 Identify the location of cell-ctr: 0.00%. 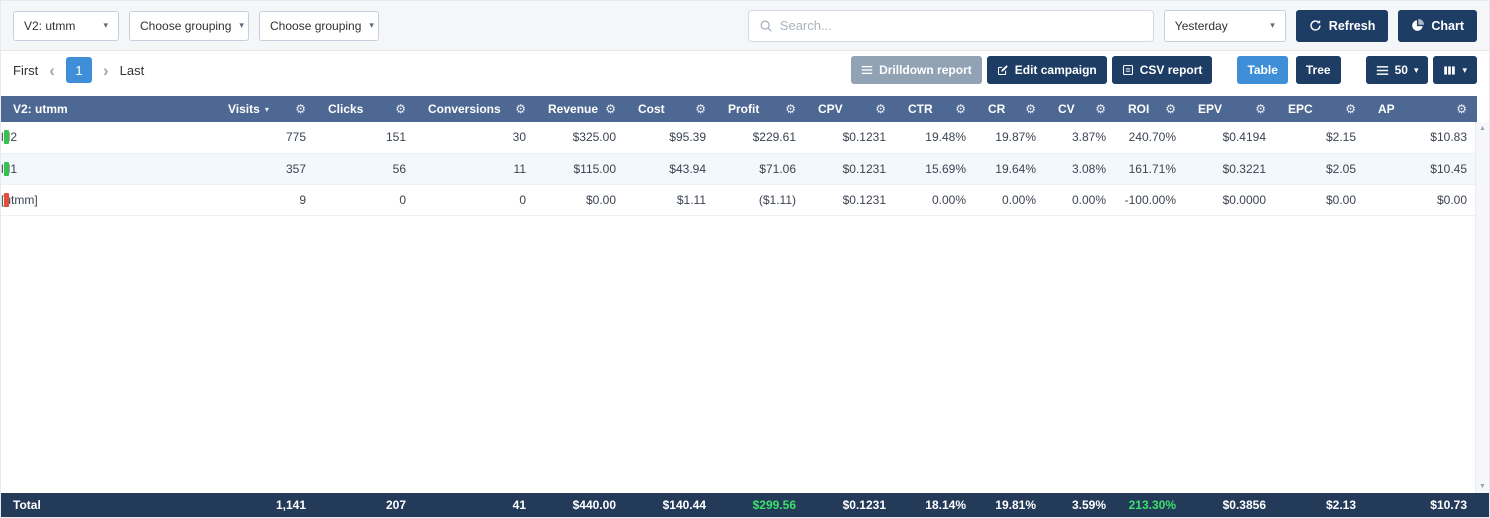
(948, 199).